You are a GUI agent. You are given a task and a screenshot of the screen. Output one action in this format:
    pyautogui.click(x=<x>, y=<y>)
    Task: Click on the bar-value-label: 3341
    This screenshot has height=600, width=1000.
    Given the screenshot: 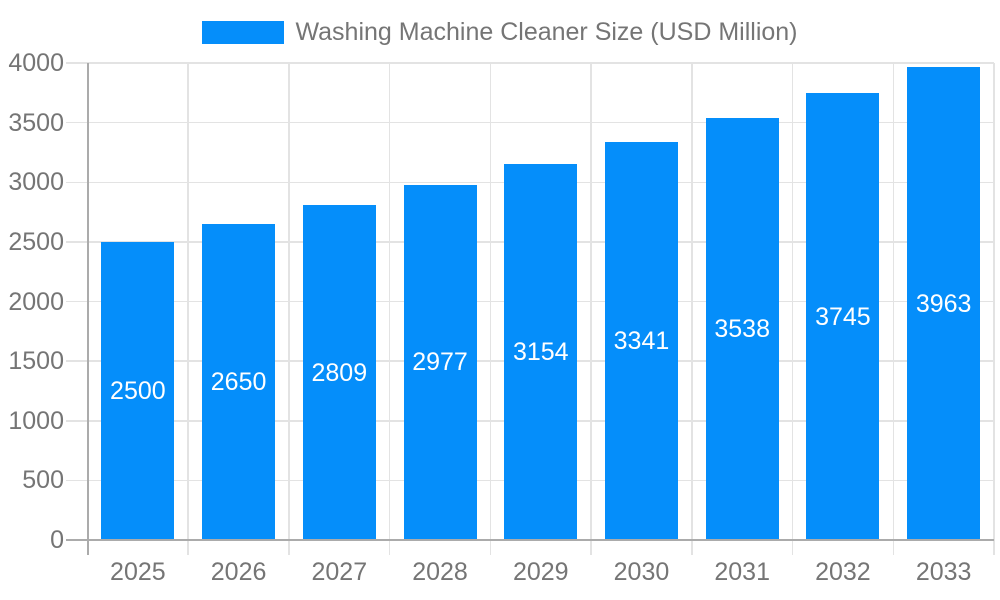 What is the action you would take?
    pyautogui.click(x=641, y=340)
    